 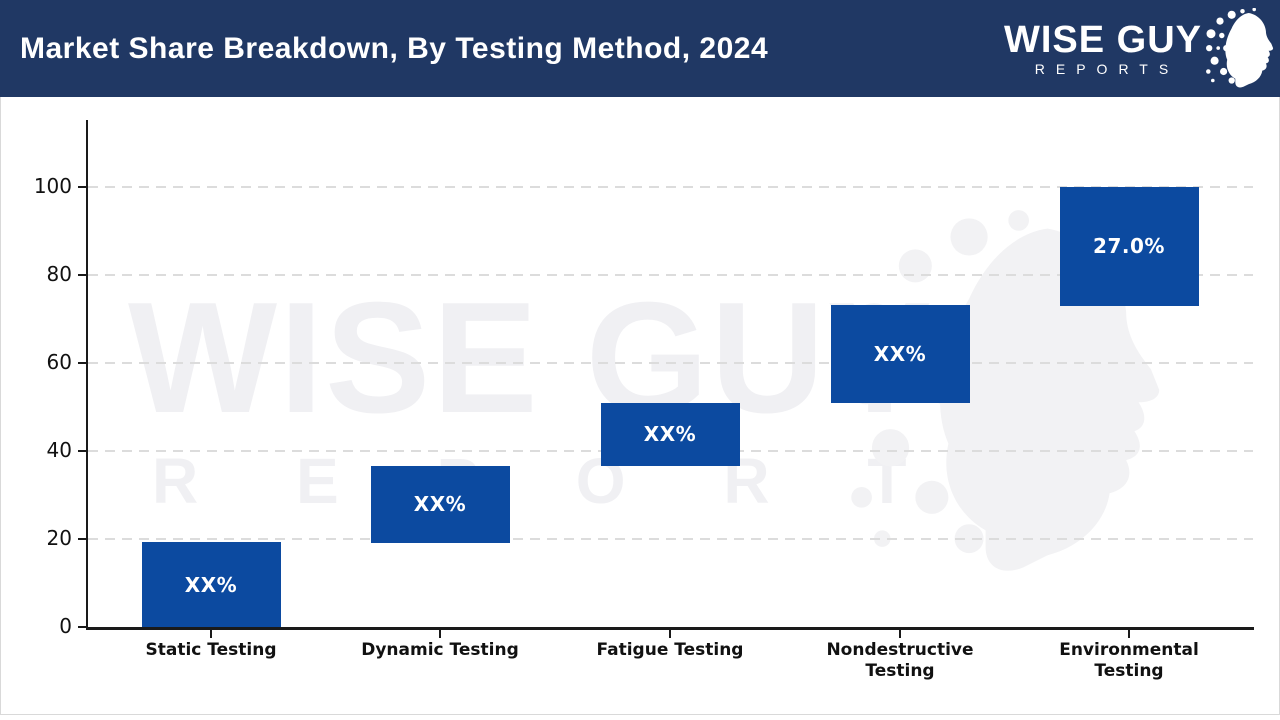 What do you see at coordinates (87, 374) in the screenshot?
I see `y-axis-line` at bounding box center [87, 374].